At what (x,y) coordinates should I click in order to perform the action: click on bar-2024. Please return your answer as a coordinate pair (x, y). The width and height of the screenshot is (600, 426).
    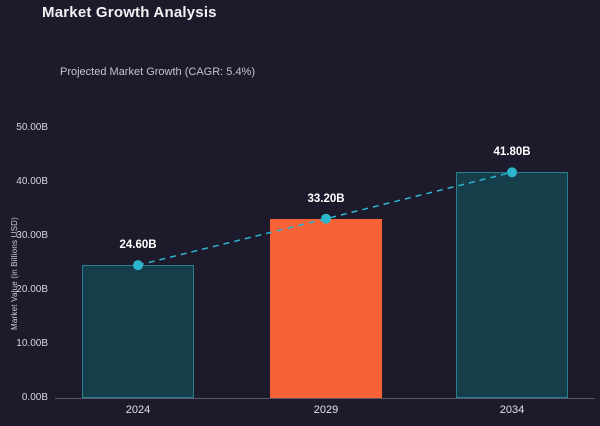
    Looking at the image, I should click on (138, 331).